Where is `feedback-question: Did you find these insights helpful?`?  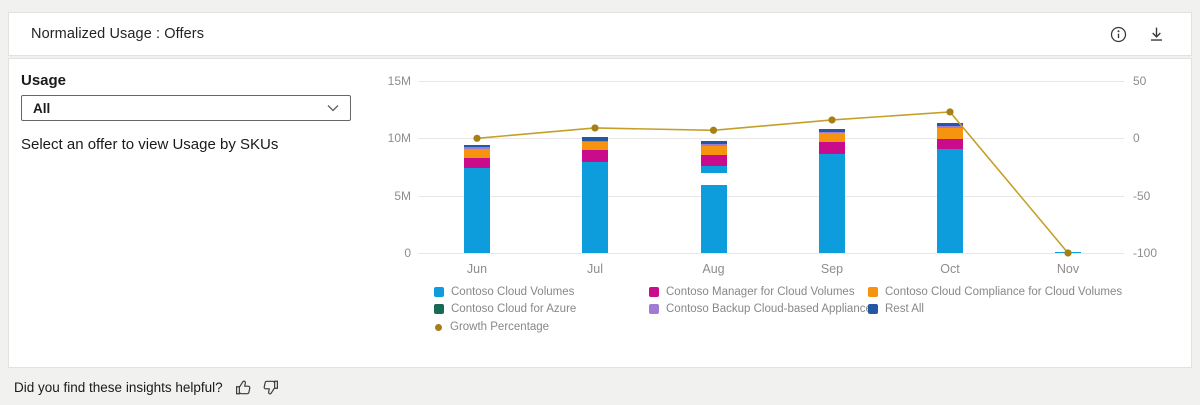
feedback-question: Did you find these insights helpful? is located at coordinates (118, 387).